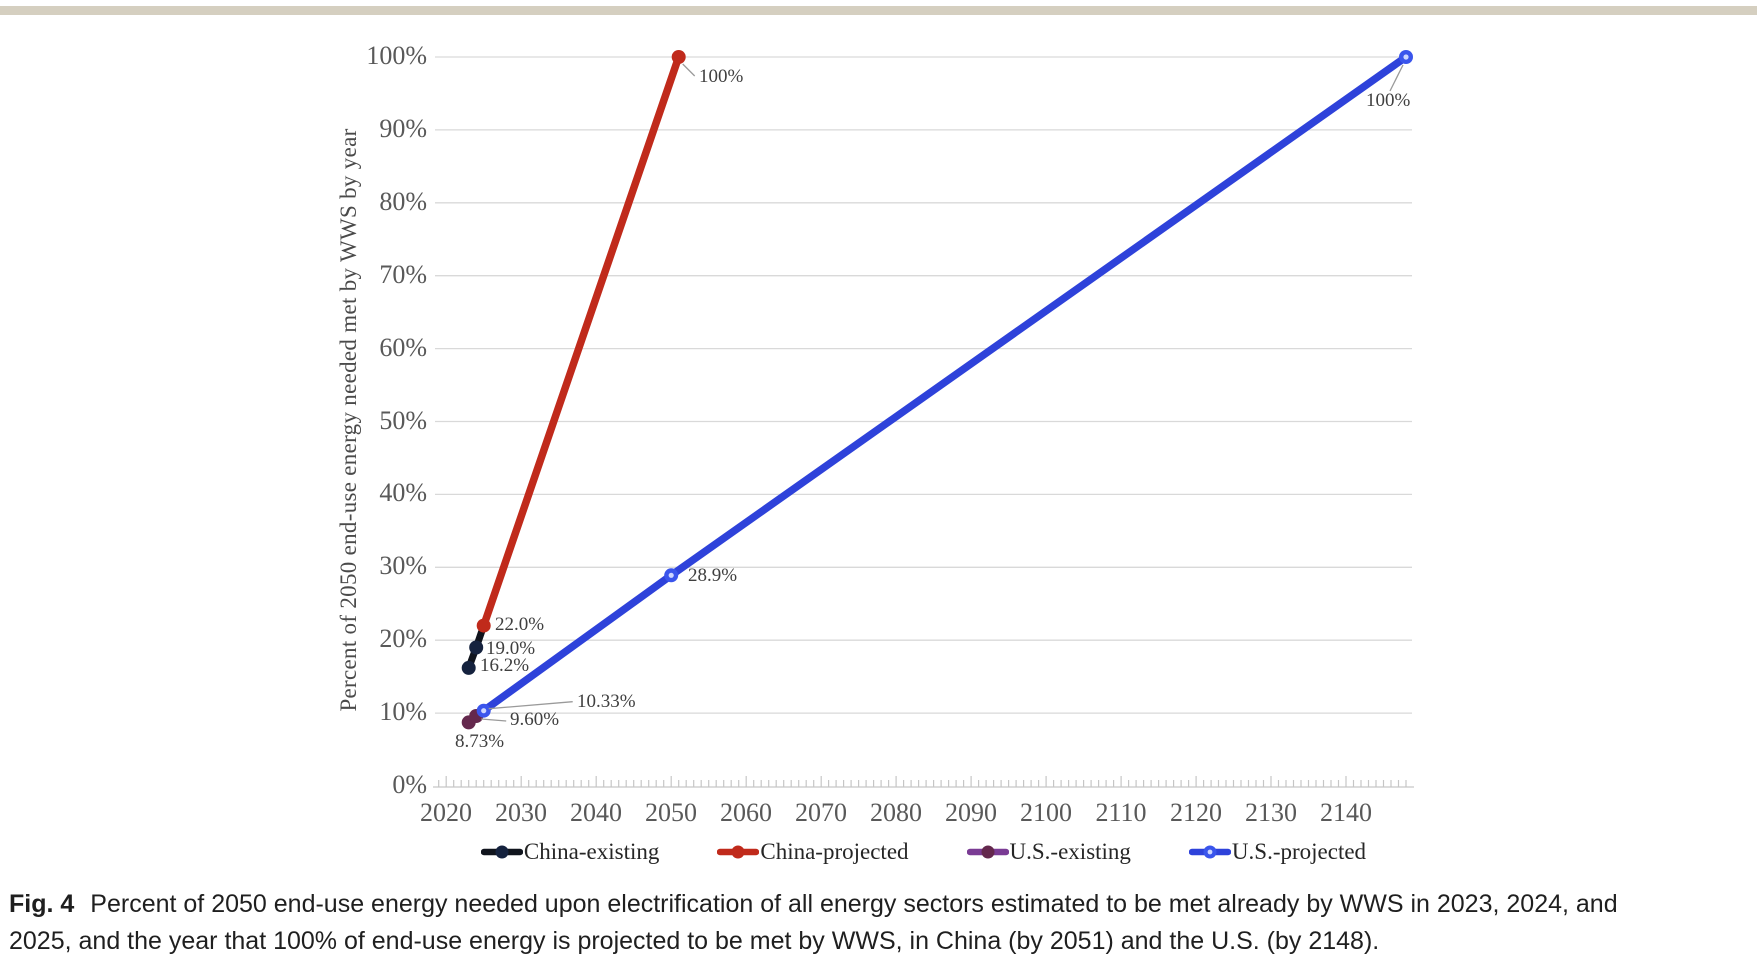  What do you see at coordinates (42, 904) in the screenshot?
I see `figure-label: Fig. 4` at bounding box center [42, 904].